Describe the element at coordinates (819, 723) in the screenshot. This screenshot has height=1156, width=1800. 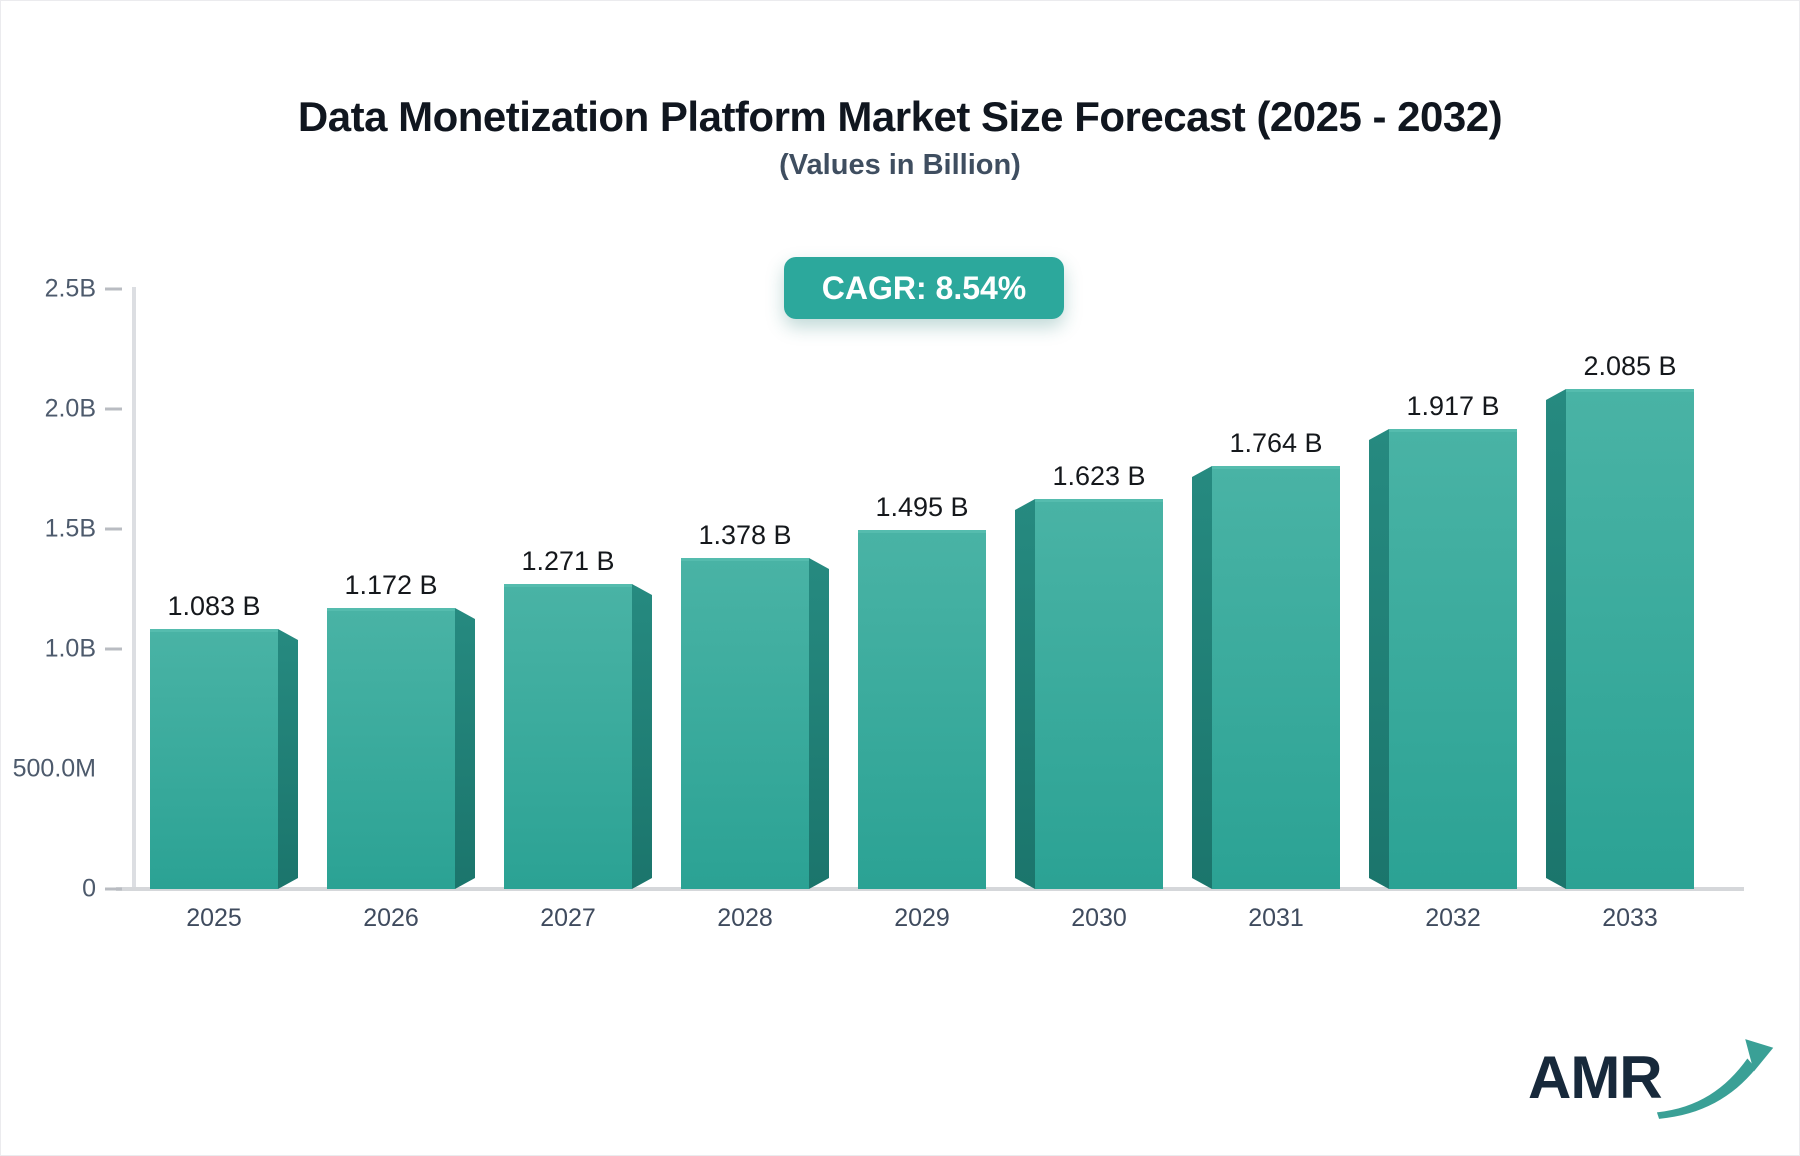
I see `bar-side-2028` at that location.